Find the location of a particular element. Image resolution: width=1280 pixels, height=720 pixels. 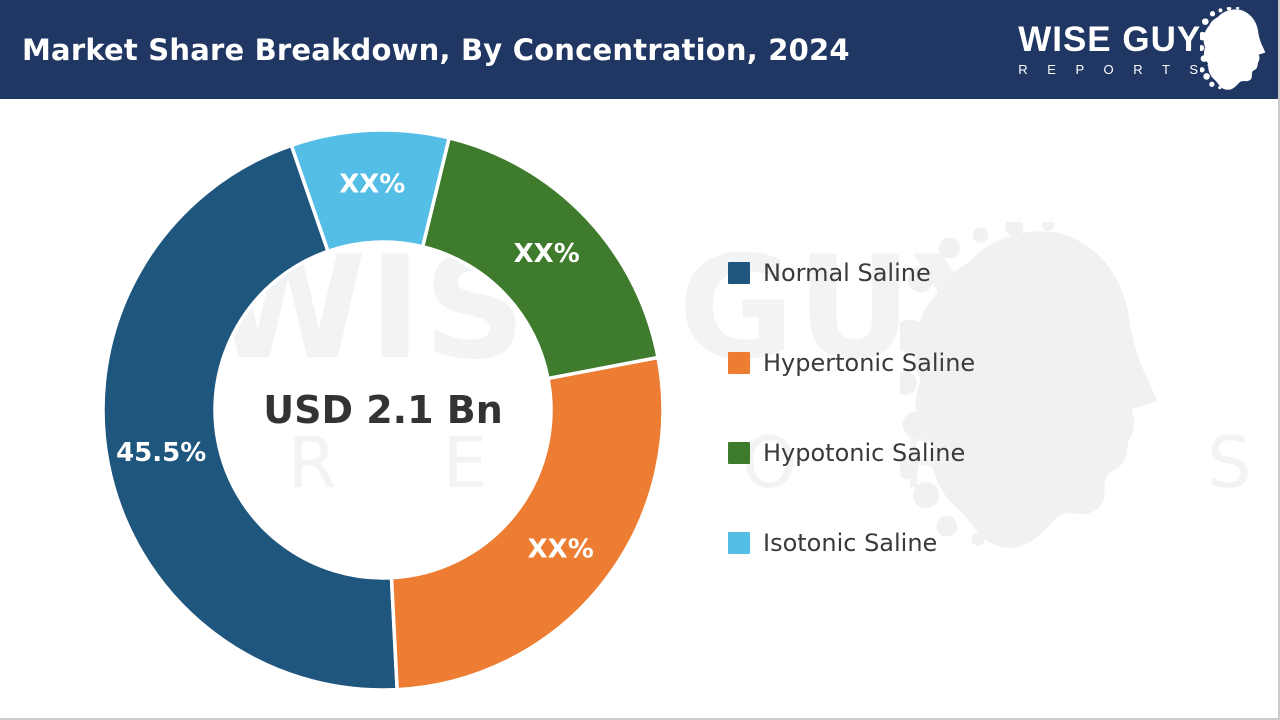

logo-face-icon is located at coordinates (1233, 50).